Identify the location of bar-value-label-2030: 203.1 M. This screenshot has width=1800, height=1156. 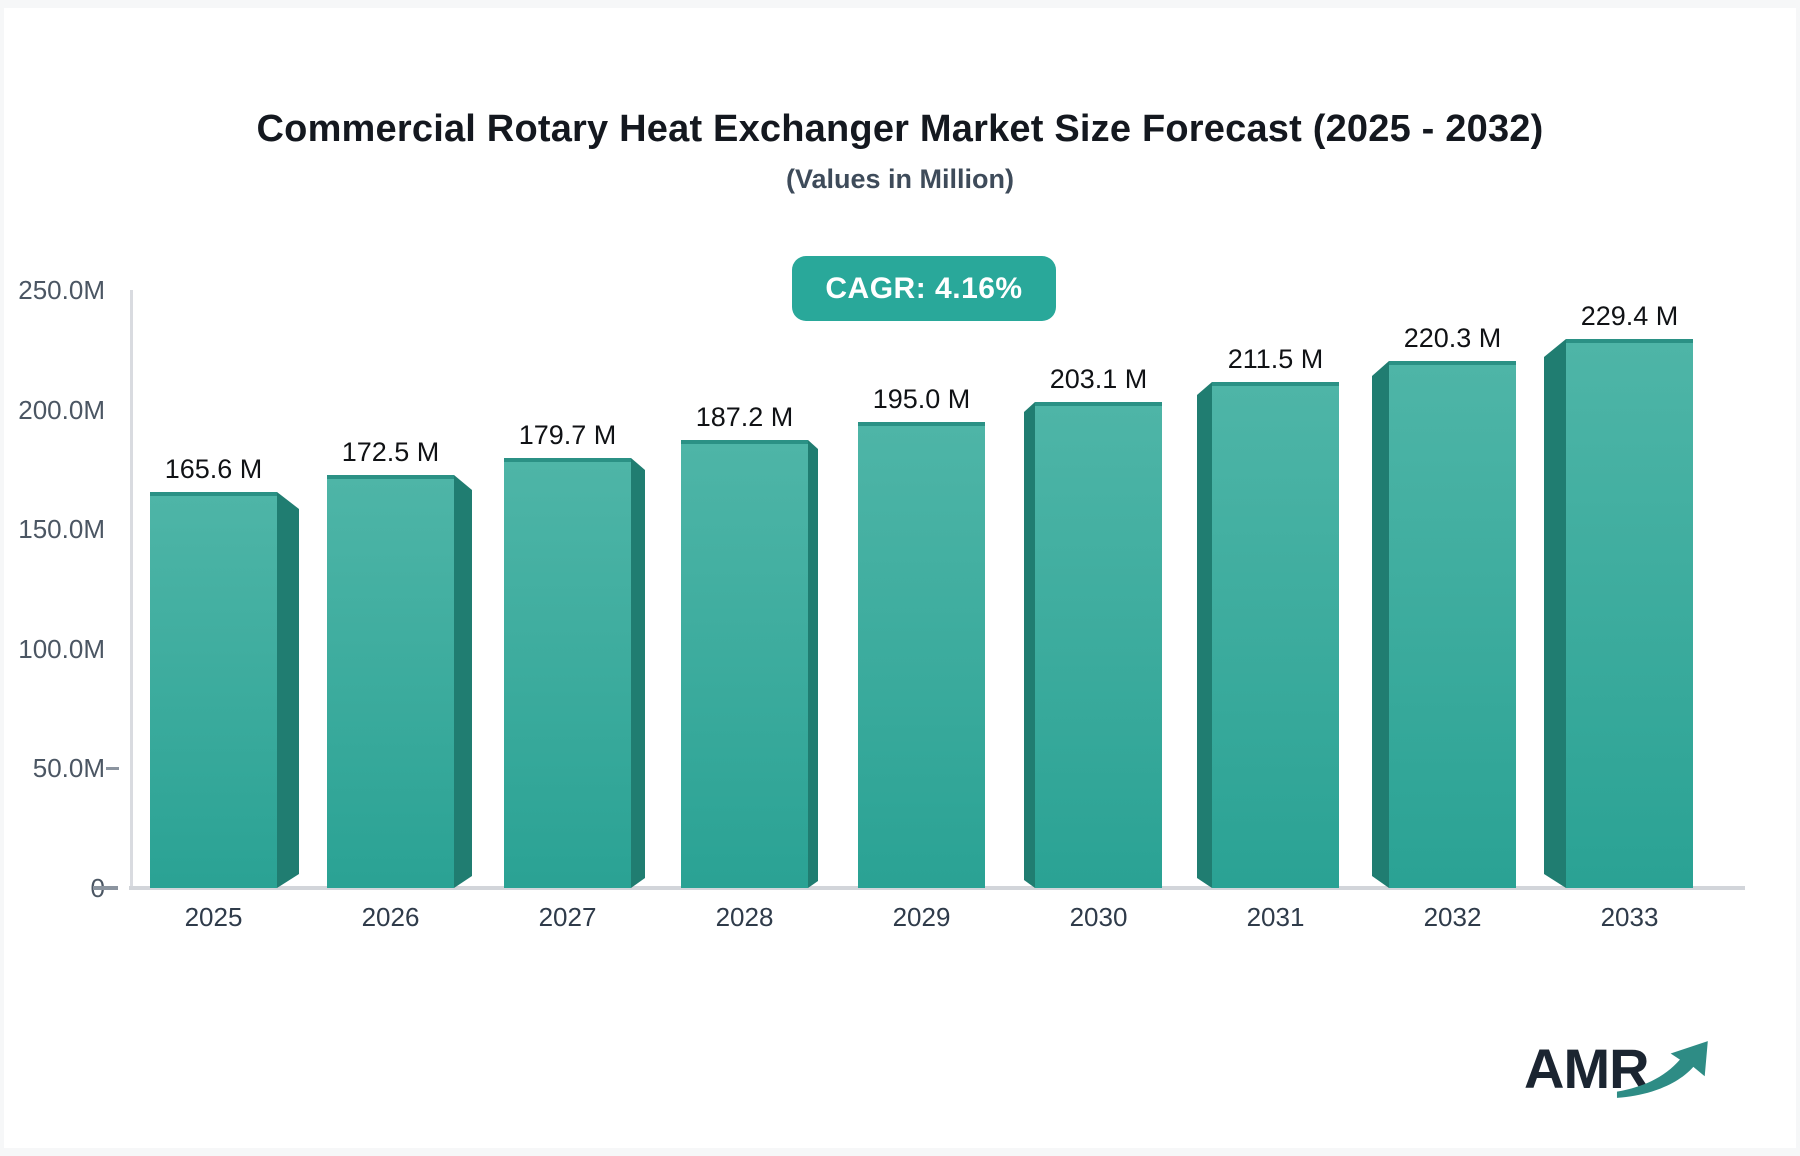
(1098, 379).